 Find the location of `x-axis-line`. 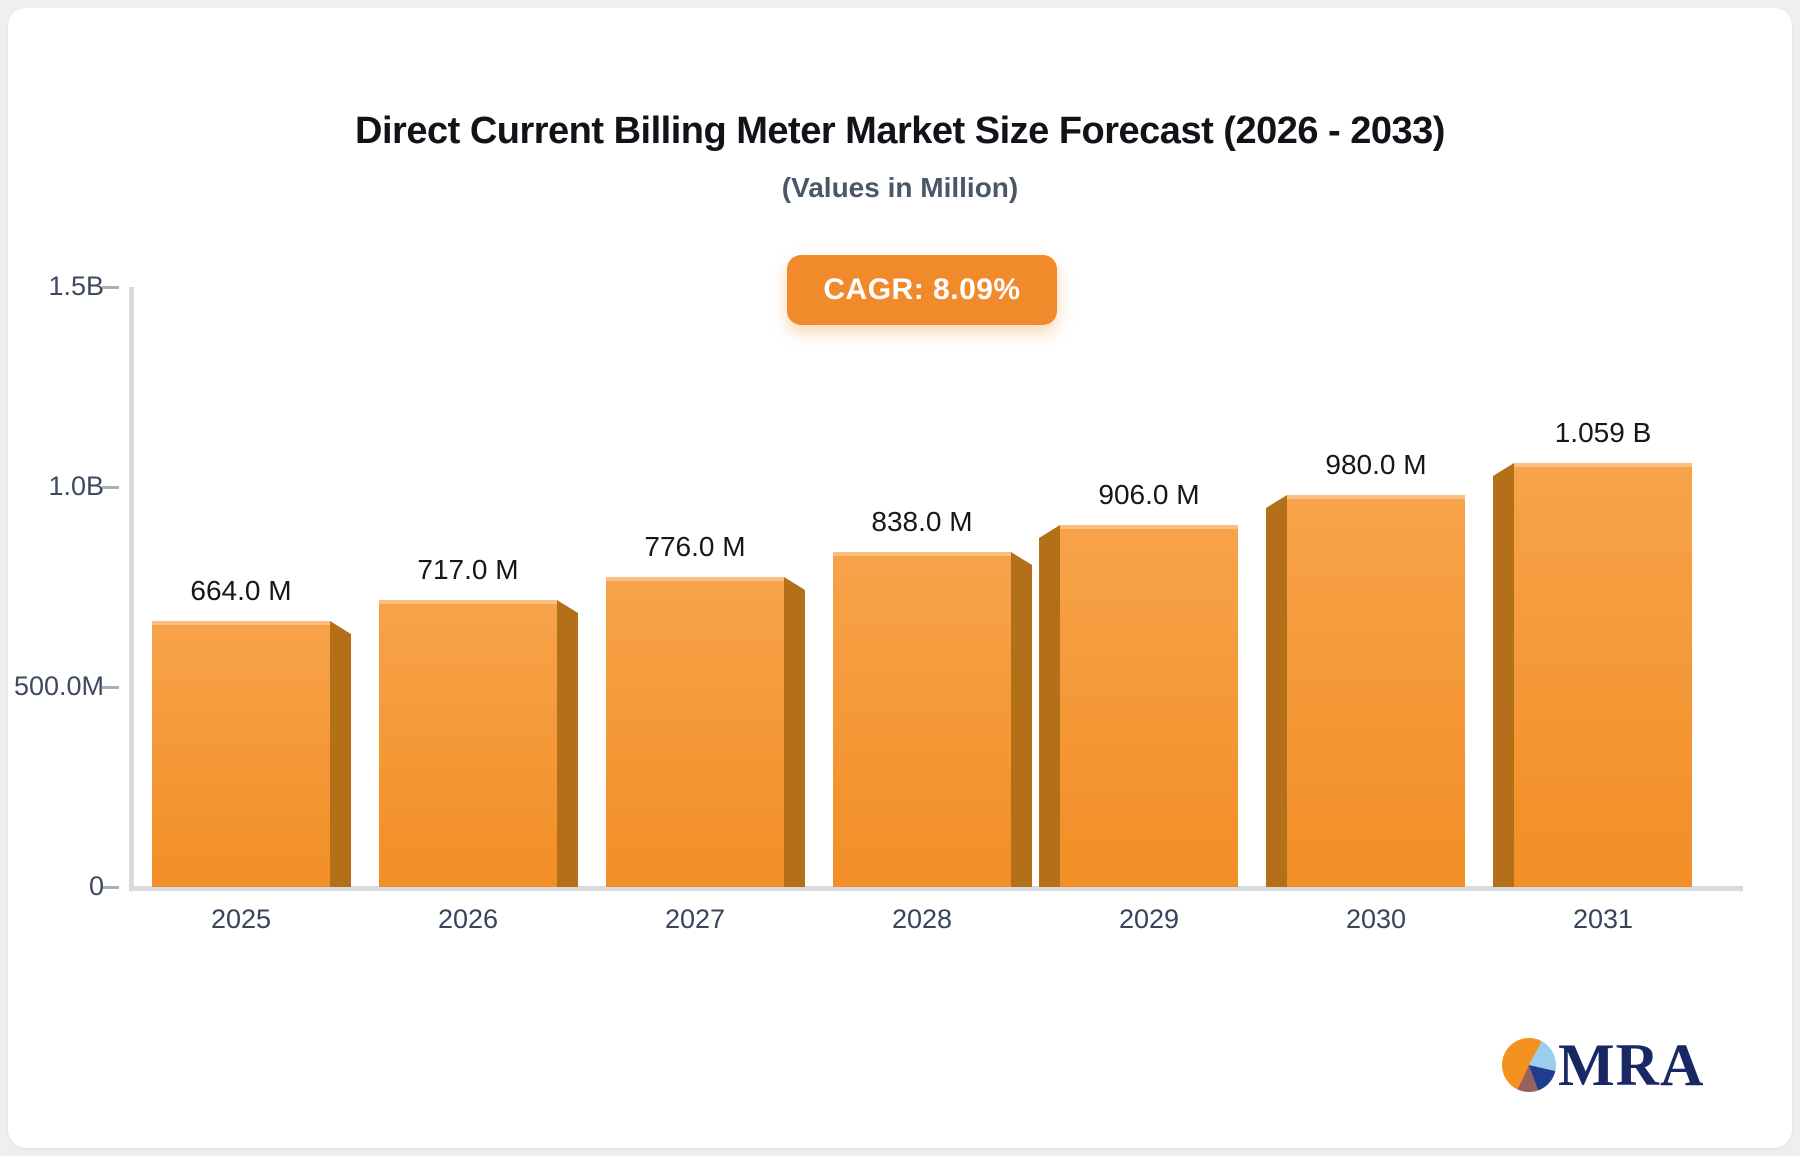

x-axis-line is located at coordinates (936, 888).